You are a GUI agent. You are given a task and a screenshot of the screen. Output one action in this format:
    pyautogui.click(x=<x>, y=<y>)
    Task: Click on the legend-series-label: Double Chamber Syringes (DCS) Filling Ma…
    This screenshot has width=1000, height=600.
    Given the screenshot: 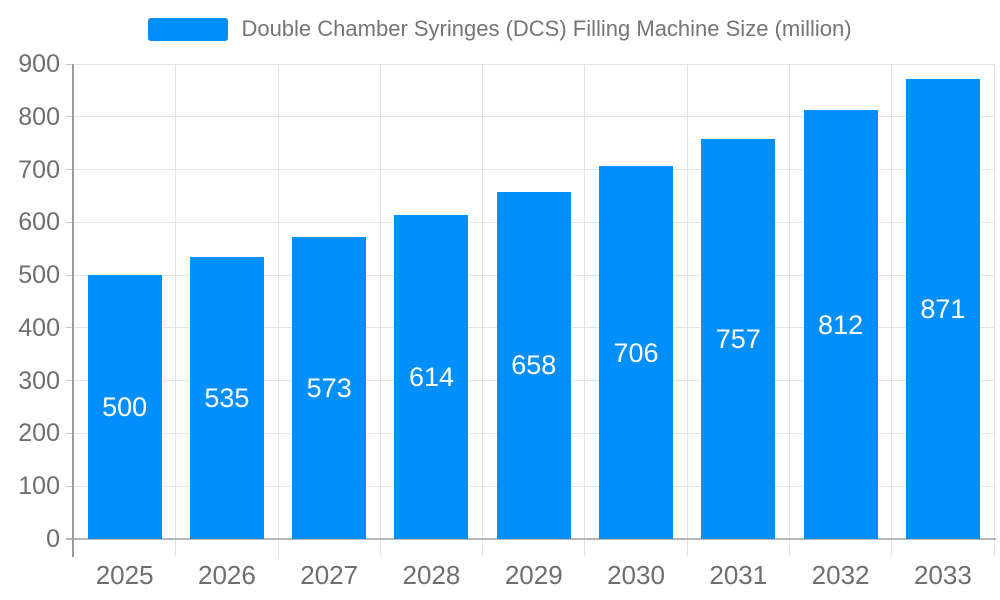 What is the action you would take?
    pyautogui.click(x=546, y=28)
    